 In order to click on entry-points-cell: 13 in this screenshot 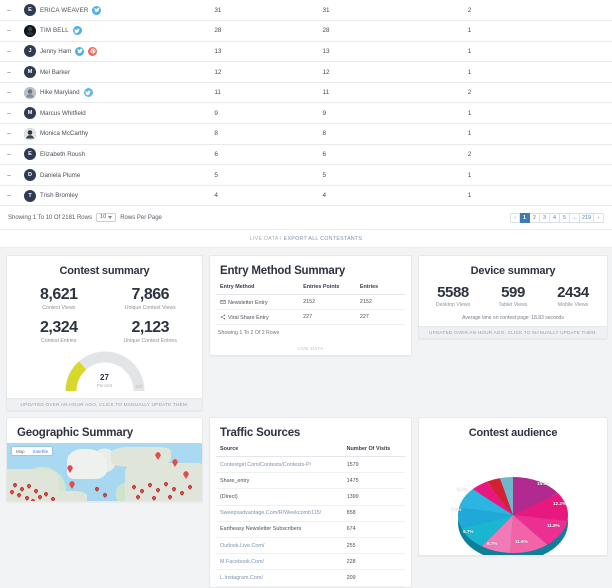, I will do `click(262, 52)`.